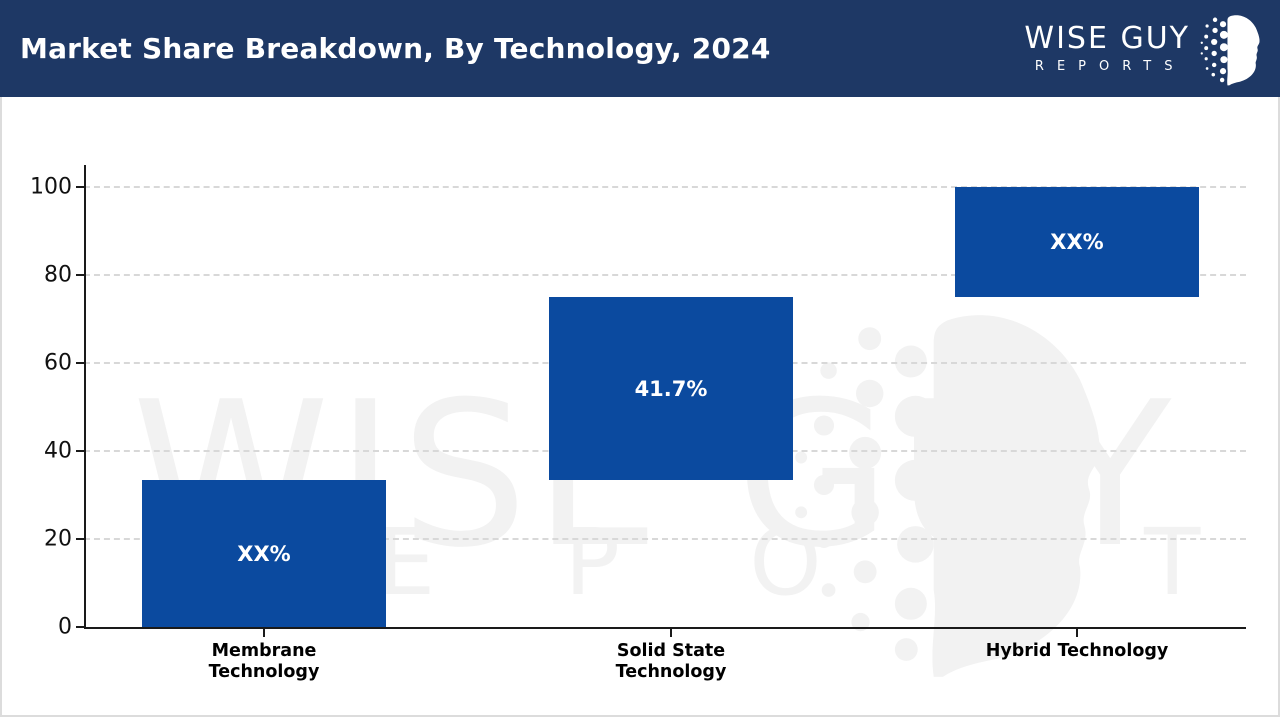 Image resolution: width=1280 pixels, height=720 pixels. Describe the element at coordinates (58, 275) in the screenshot. I see `y-tick-label: 80` at that location.